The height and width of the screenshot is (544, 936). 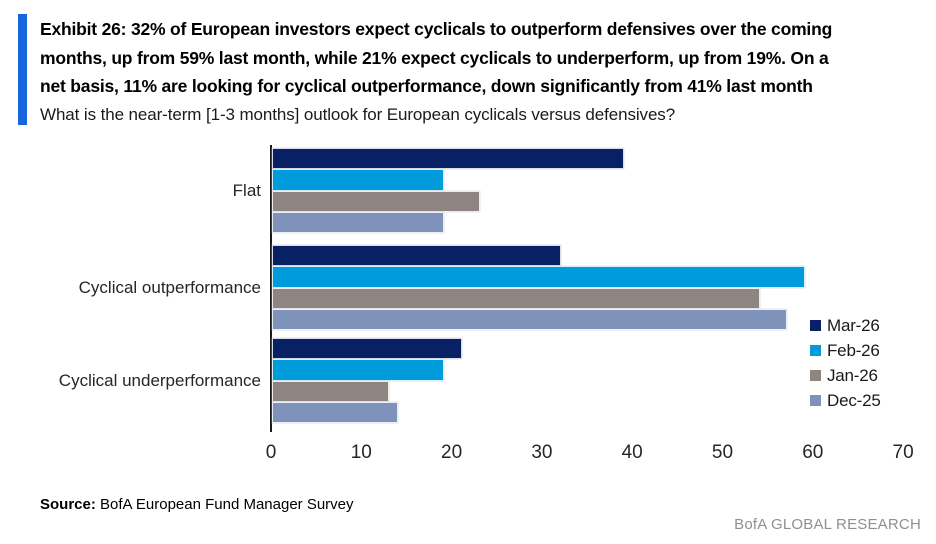 What do you see at coordinates (159, 380) in the screenshot?
I see `category-label-cyclical-underperformance: Cyclical underperformance` at bounding box center [159, 380].